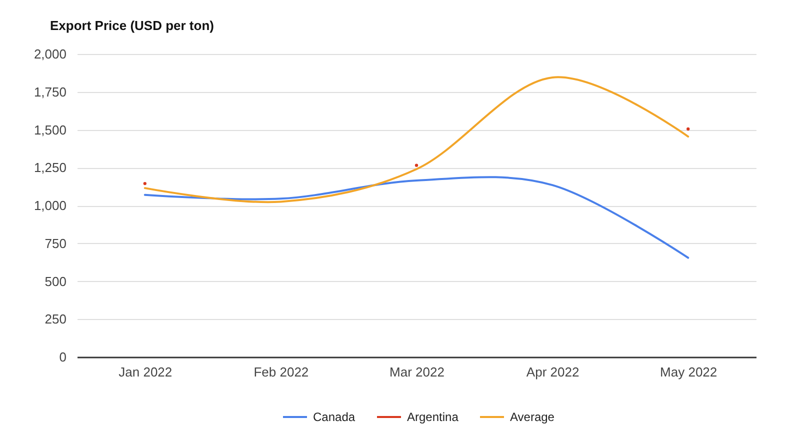  What do you see at coordinates (417, 372) in the screenshot?
I see `x-tick-label: Mar 2022` at bounding box center [417, 372].